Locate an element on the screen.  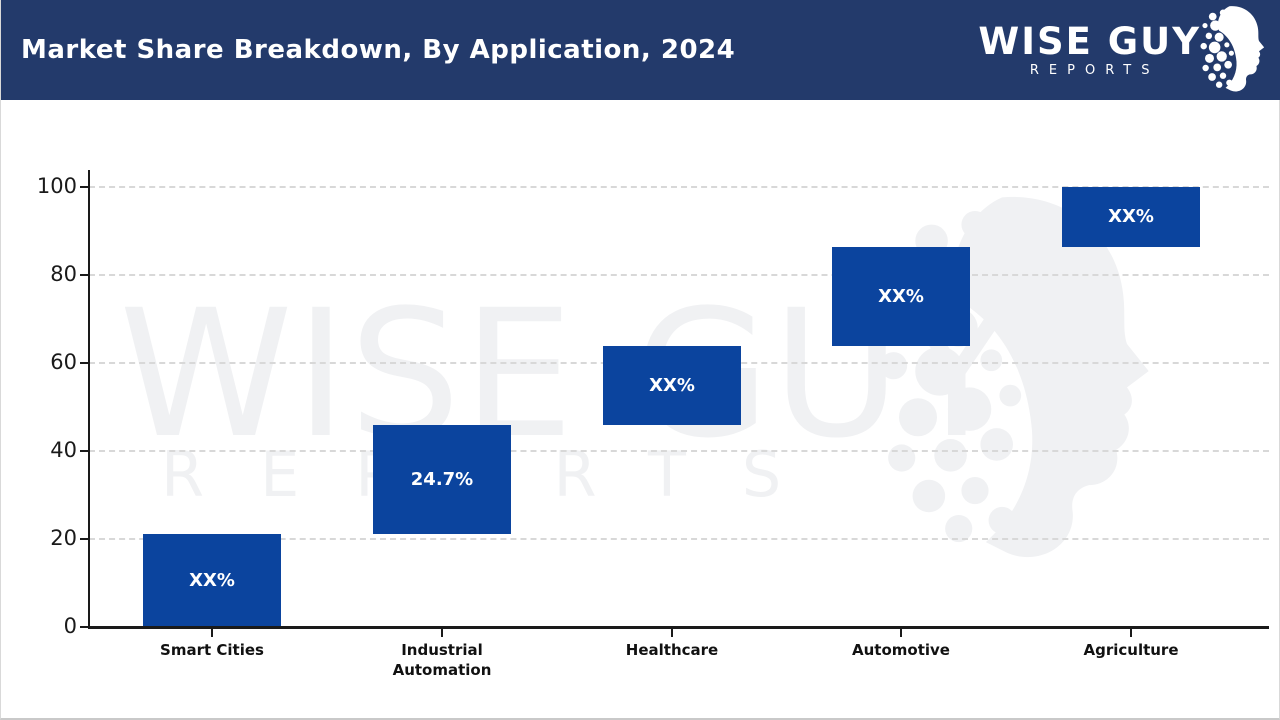
logo-text: WISE GUY REPORTS is located at coordinates (1089, 50).